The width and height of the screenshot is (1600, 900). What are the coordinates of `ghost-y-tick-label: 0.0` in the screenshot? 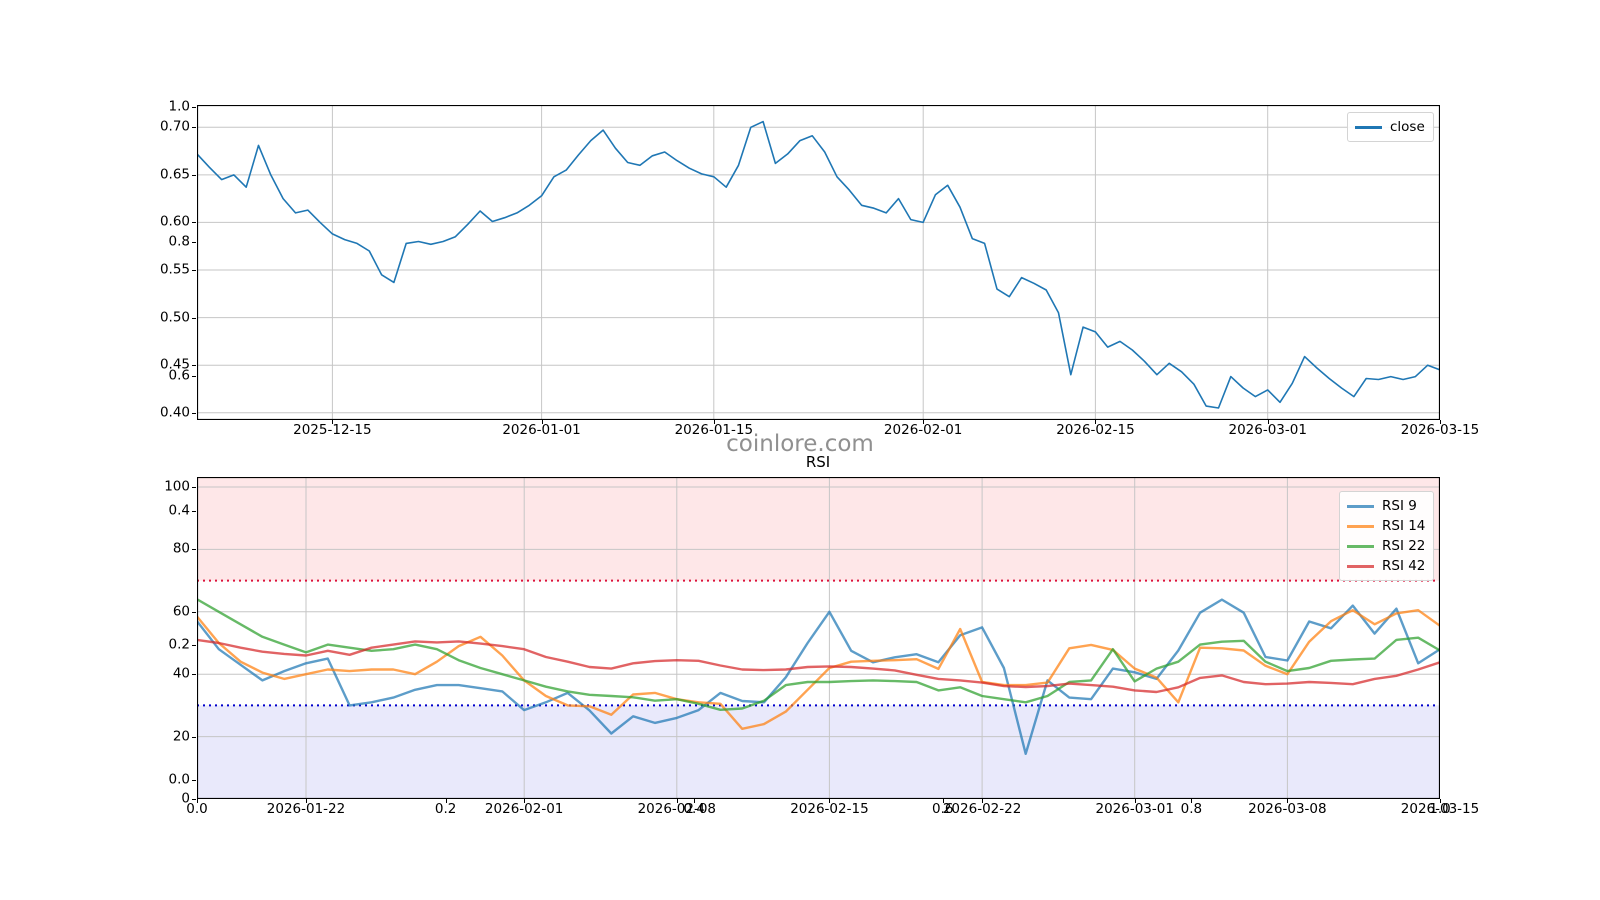 It's located at (179, 778).